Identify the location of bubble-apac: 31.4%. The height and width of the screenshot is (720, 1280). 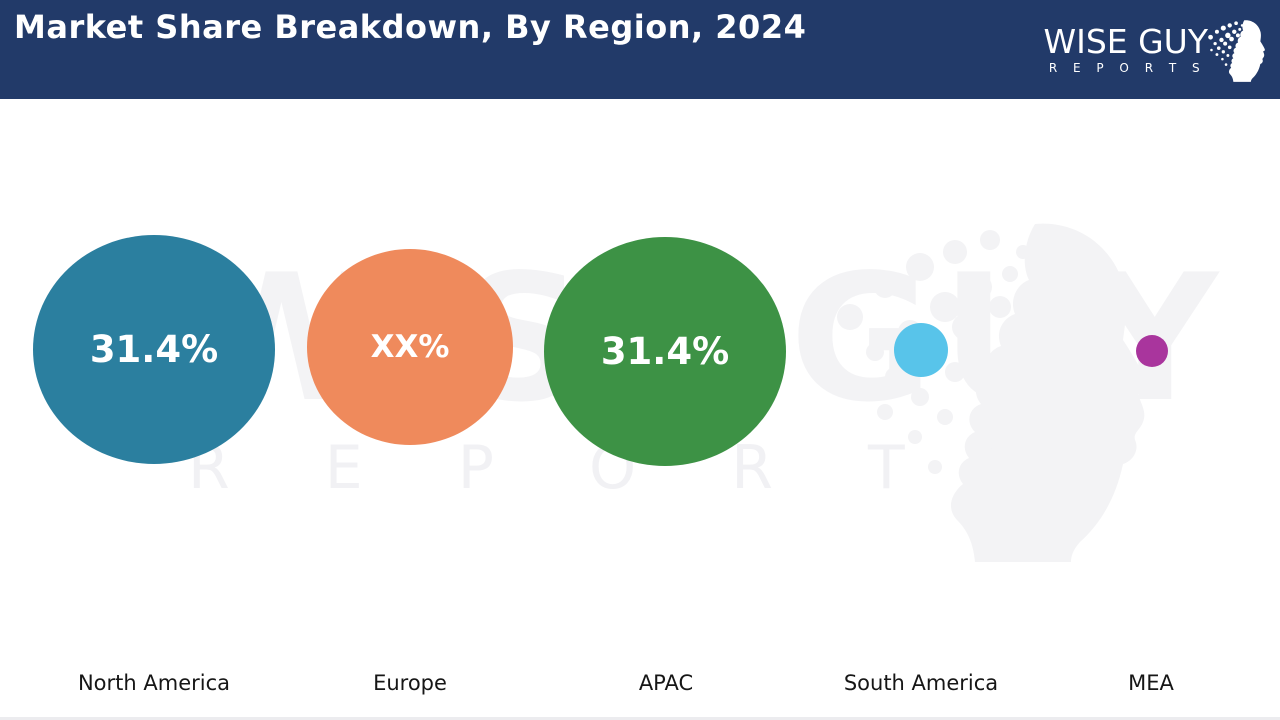
(665, 351).